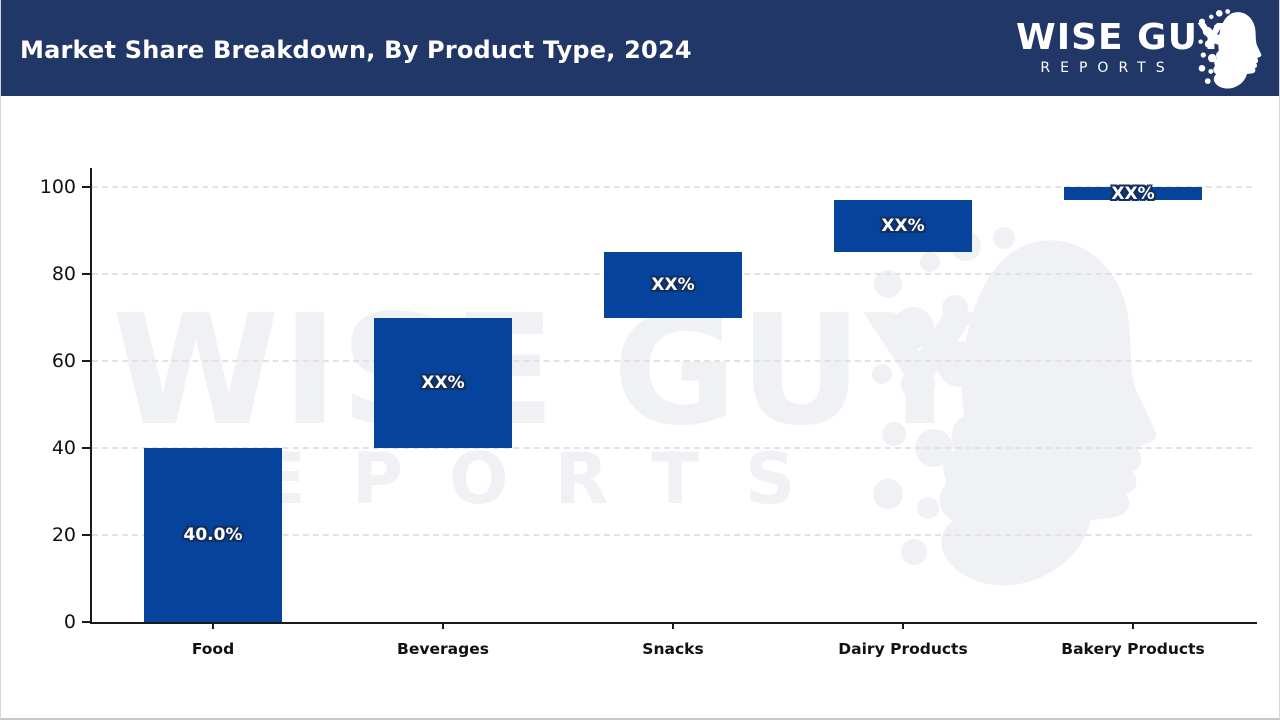 The width and height of the screenshot is (1280, 720). I want to click on gridline-y20, so click(672, 535).